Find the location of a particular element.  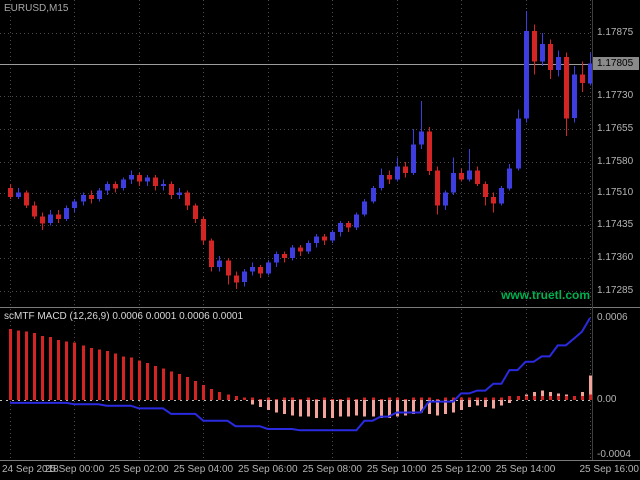

time-tick-label: 24 Sep 2018 is located at coordinates (30, 469).